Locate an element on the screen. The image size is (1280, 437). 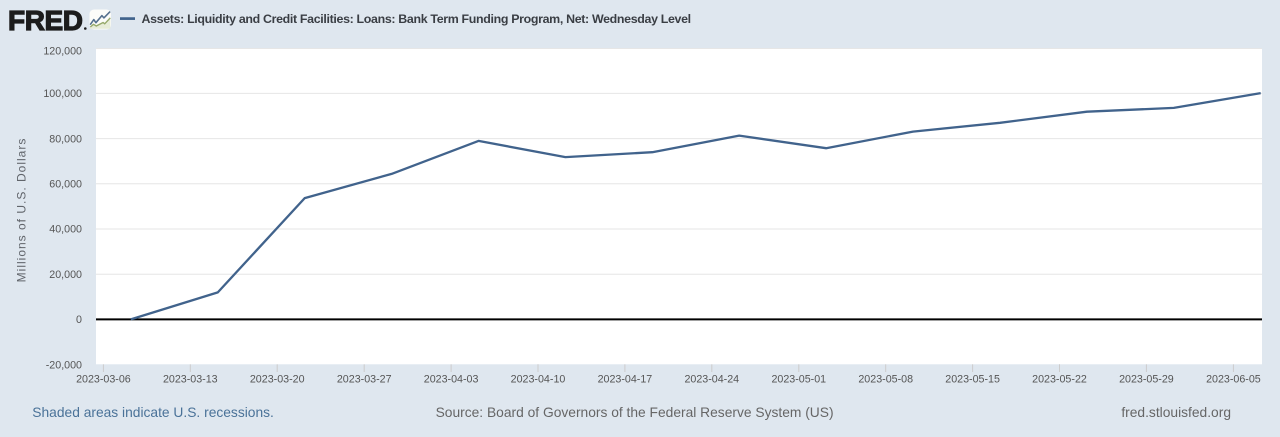
svg-text: -20,000 is located at coordinates (64, 365).